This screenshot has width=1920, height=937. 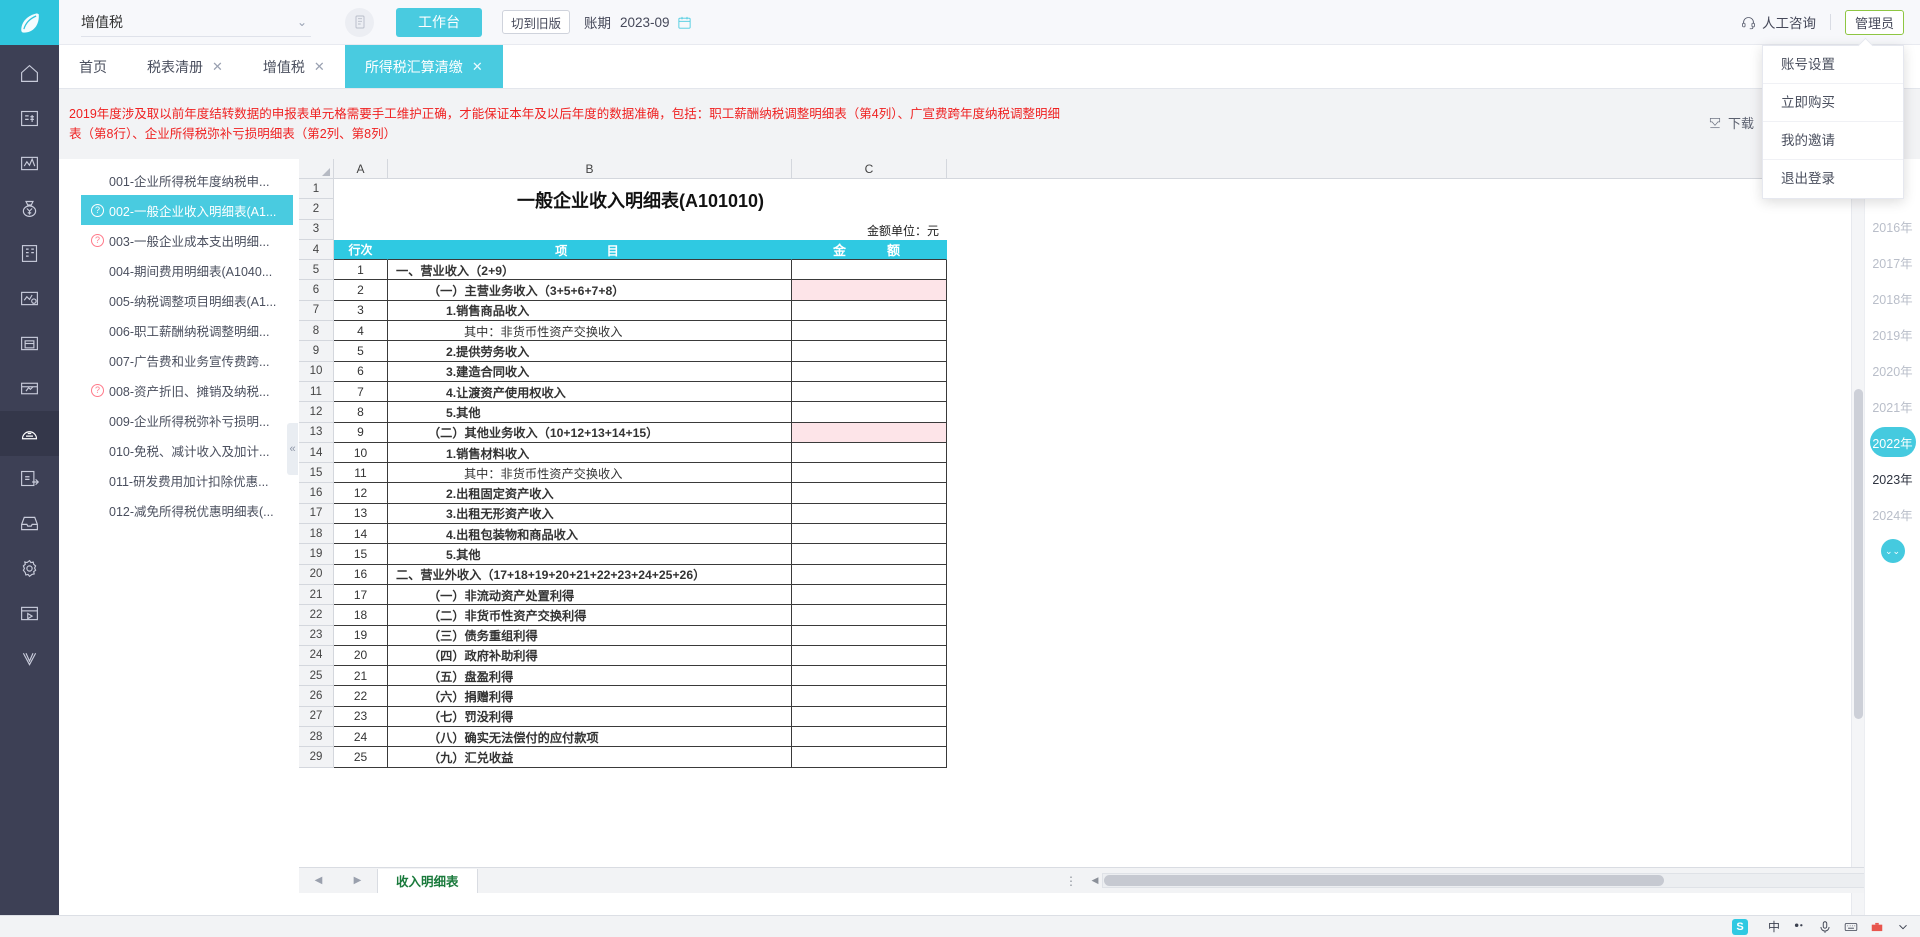 I want to click on sheet-row: 27 23 （七）罚没利得, so click(x=1109, y=717).